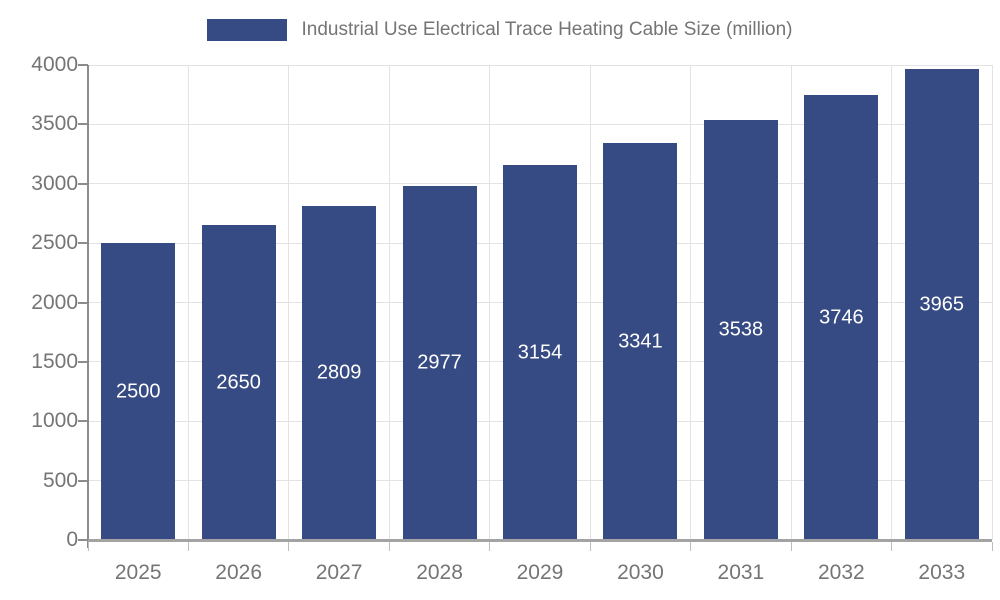  What do you see at coordinates (239, 572) in the screenshot?
I see `x-tick-label: 2026` at bounding box center [239, 572].